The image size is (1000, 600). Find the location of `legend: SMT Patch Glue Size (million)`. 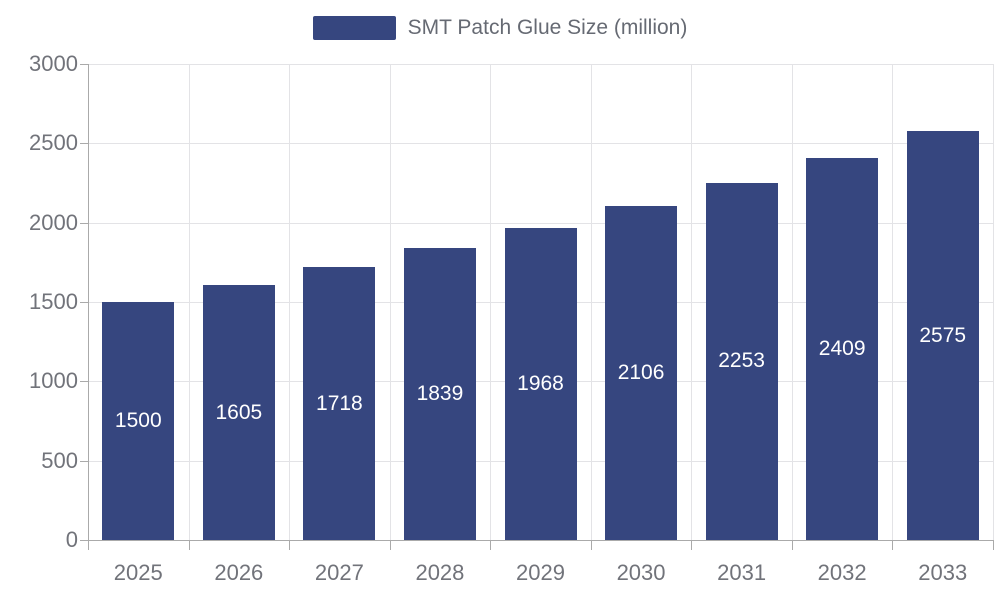

legend: SMT Patch Glue Size (million) is located at coordinates (500, 28).